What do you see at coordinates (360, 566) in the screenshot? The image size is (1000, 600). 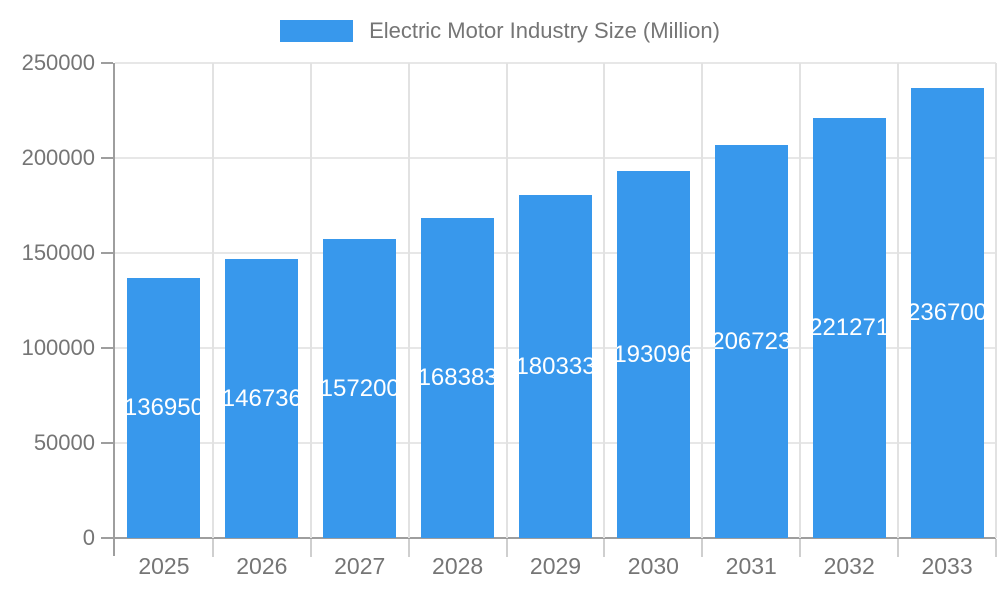 I see `x-axis-label: 2027` at bounding box center [360, 566].